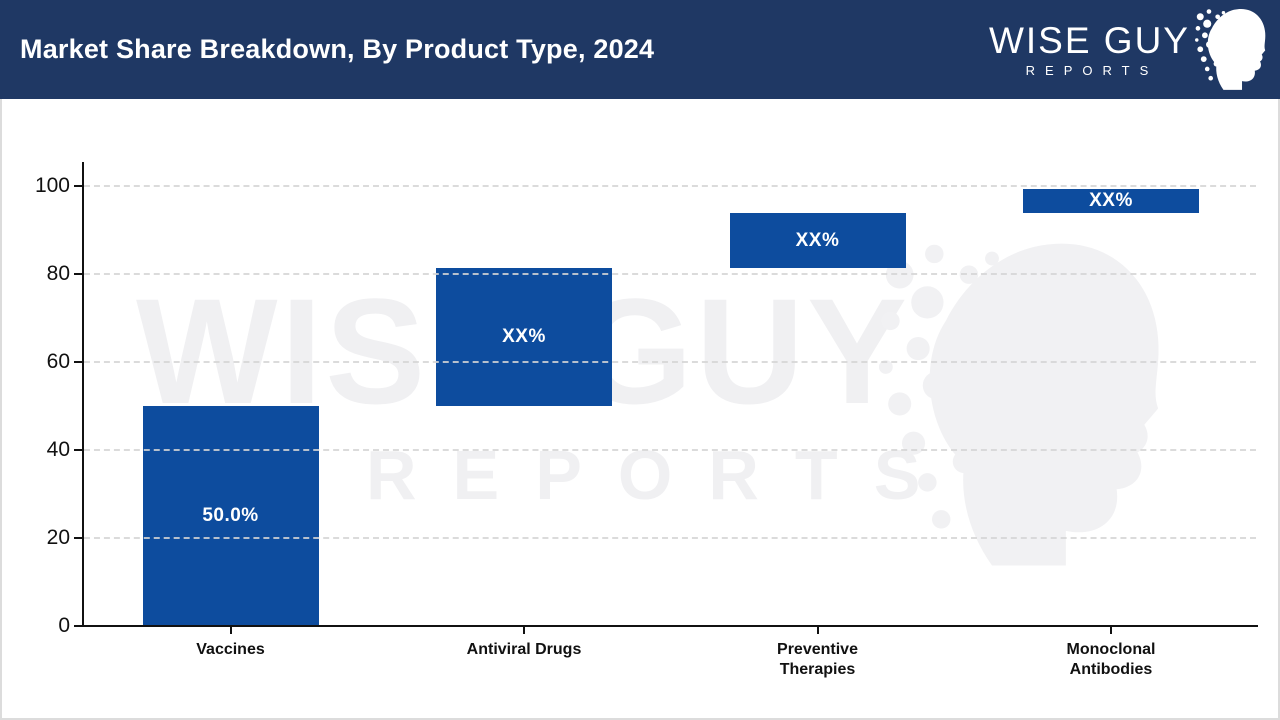 The height and width of the screenshot is (720, 1280). I want to click on page-border-bottom, so click(640, 719).